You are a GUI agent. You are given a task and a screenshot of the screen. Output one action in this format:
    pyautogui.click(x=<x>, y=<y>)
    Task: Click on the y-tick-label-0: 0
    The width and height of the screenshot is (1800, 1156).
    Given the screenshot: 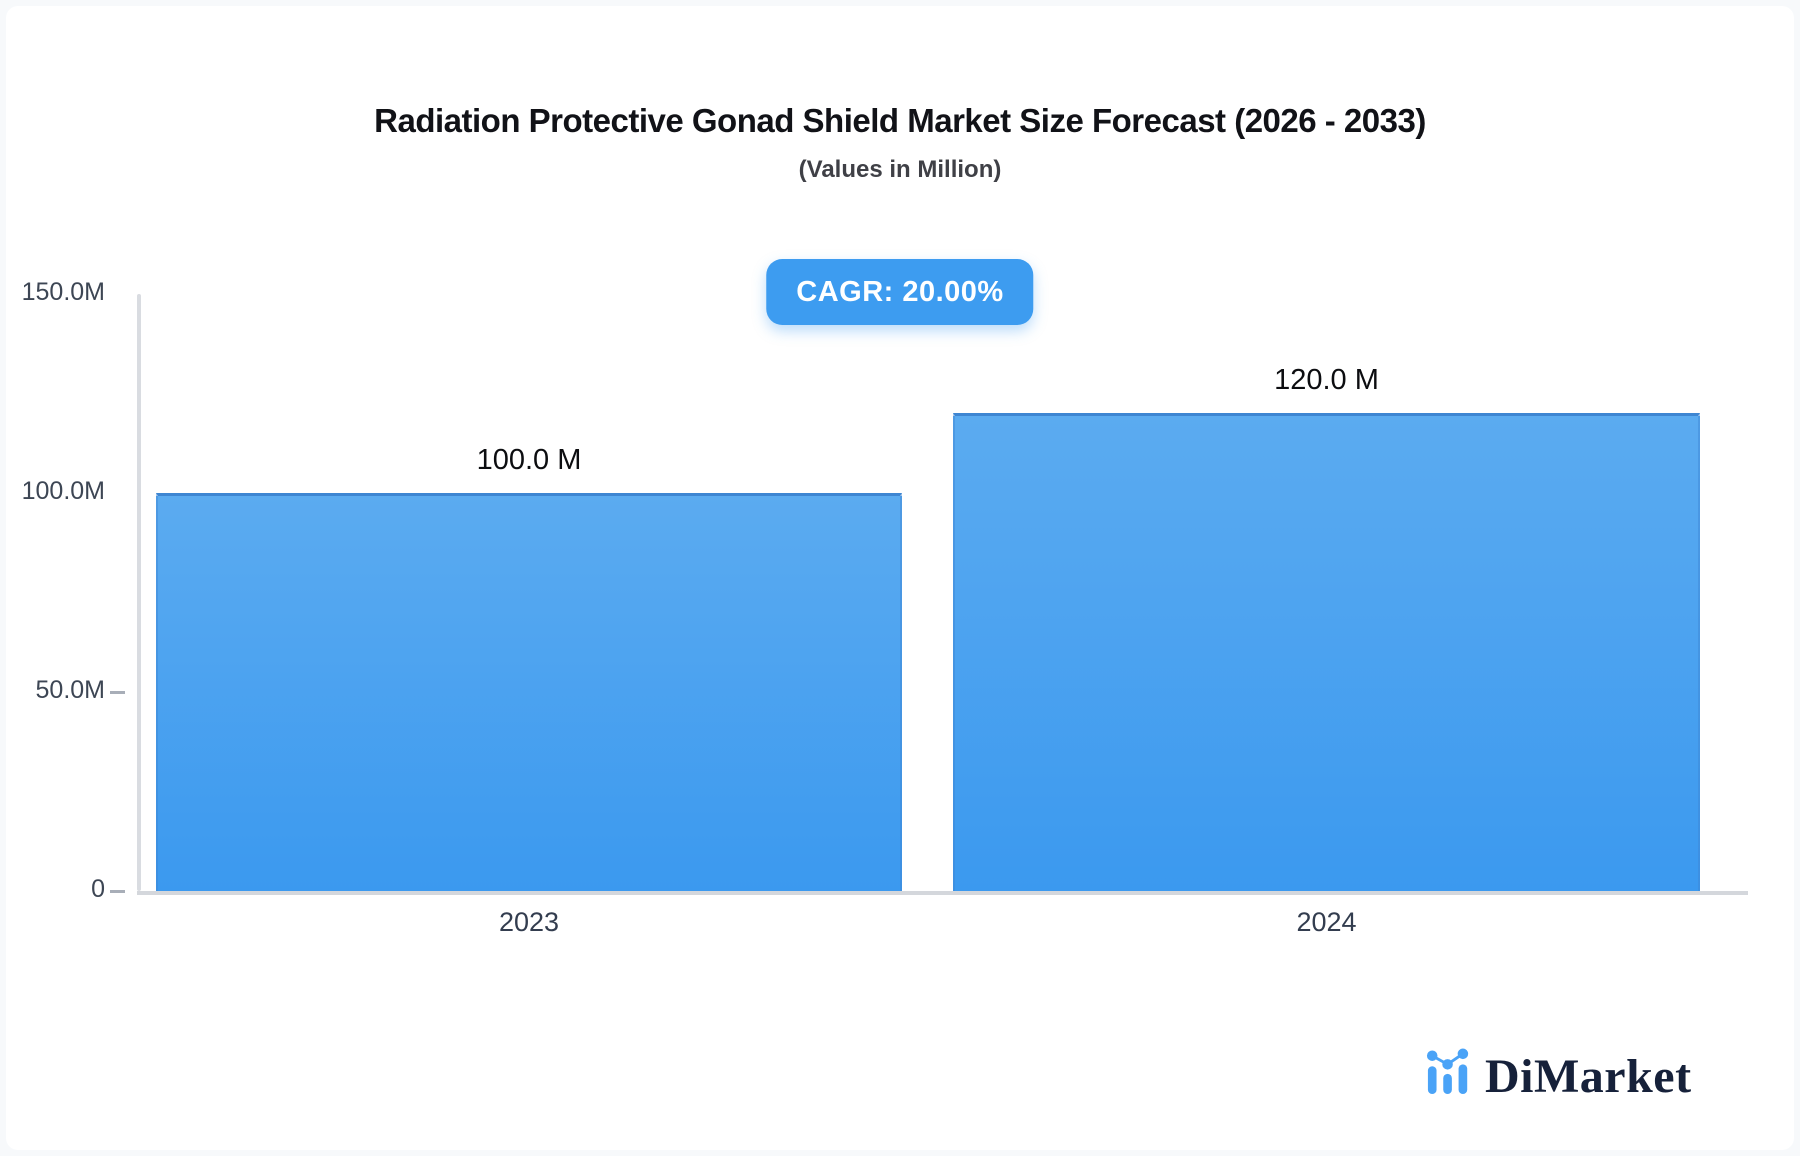 What is the action you would take?
    pyautogui.click(x=98, y=889)
    